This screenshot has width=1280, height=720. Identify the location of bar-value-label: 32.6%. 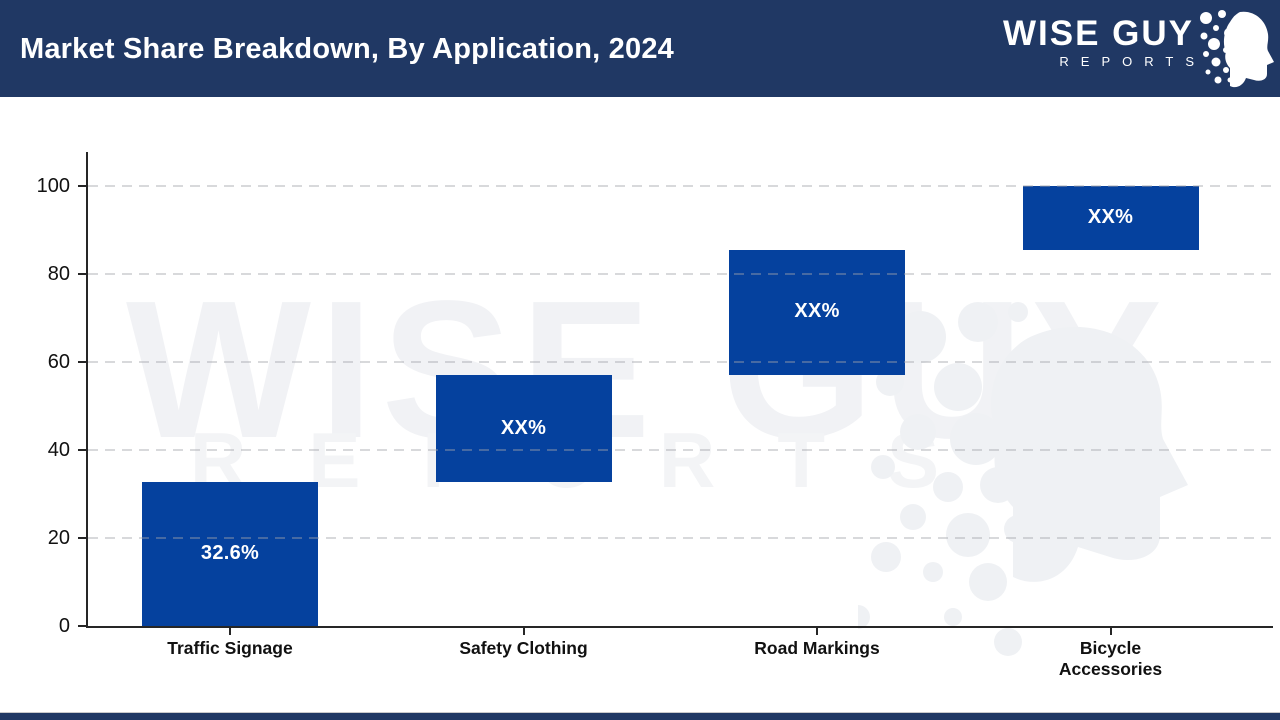
(230, 553).